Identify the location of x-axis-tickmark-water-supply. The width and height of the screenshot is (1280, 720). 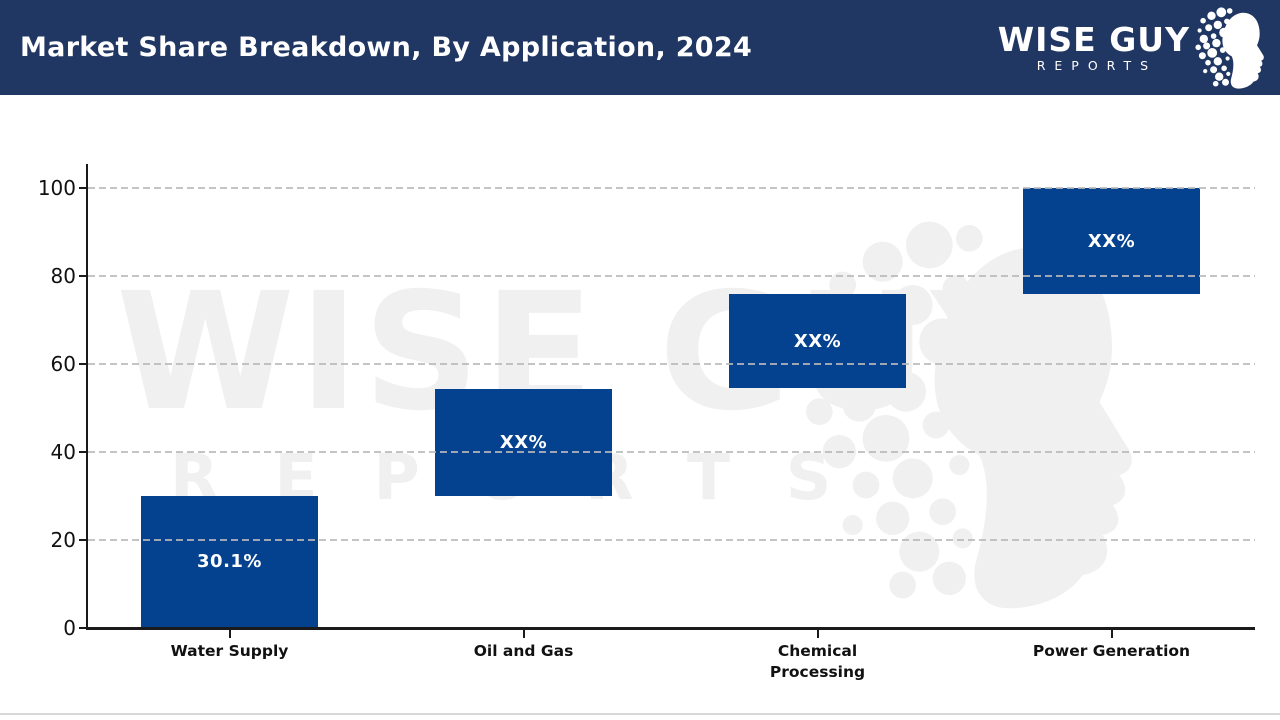
(229, 633).